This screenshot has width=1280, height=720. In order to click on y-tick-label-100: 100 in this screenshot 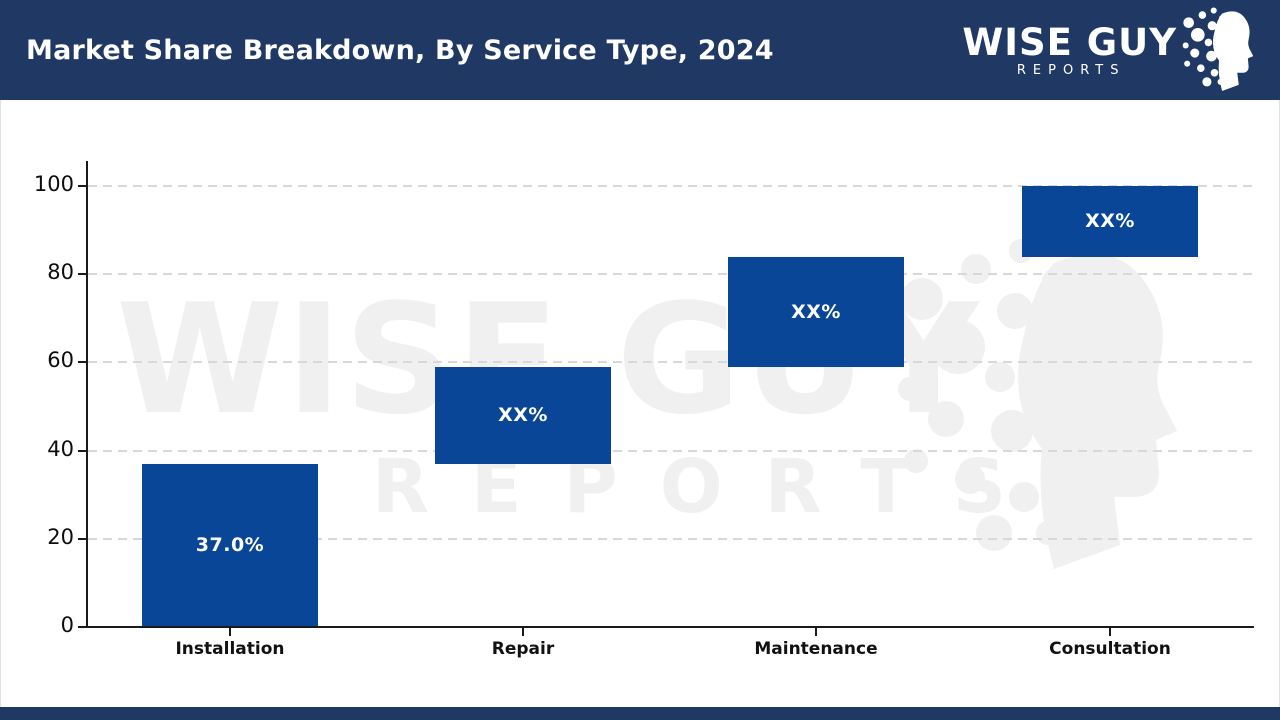, I will do `click(53, 184)`.